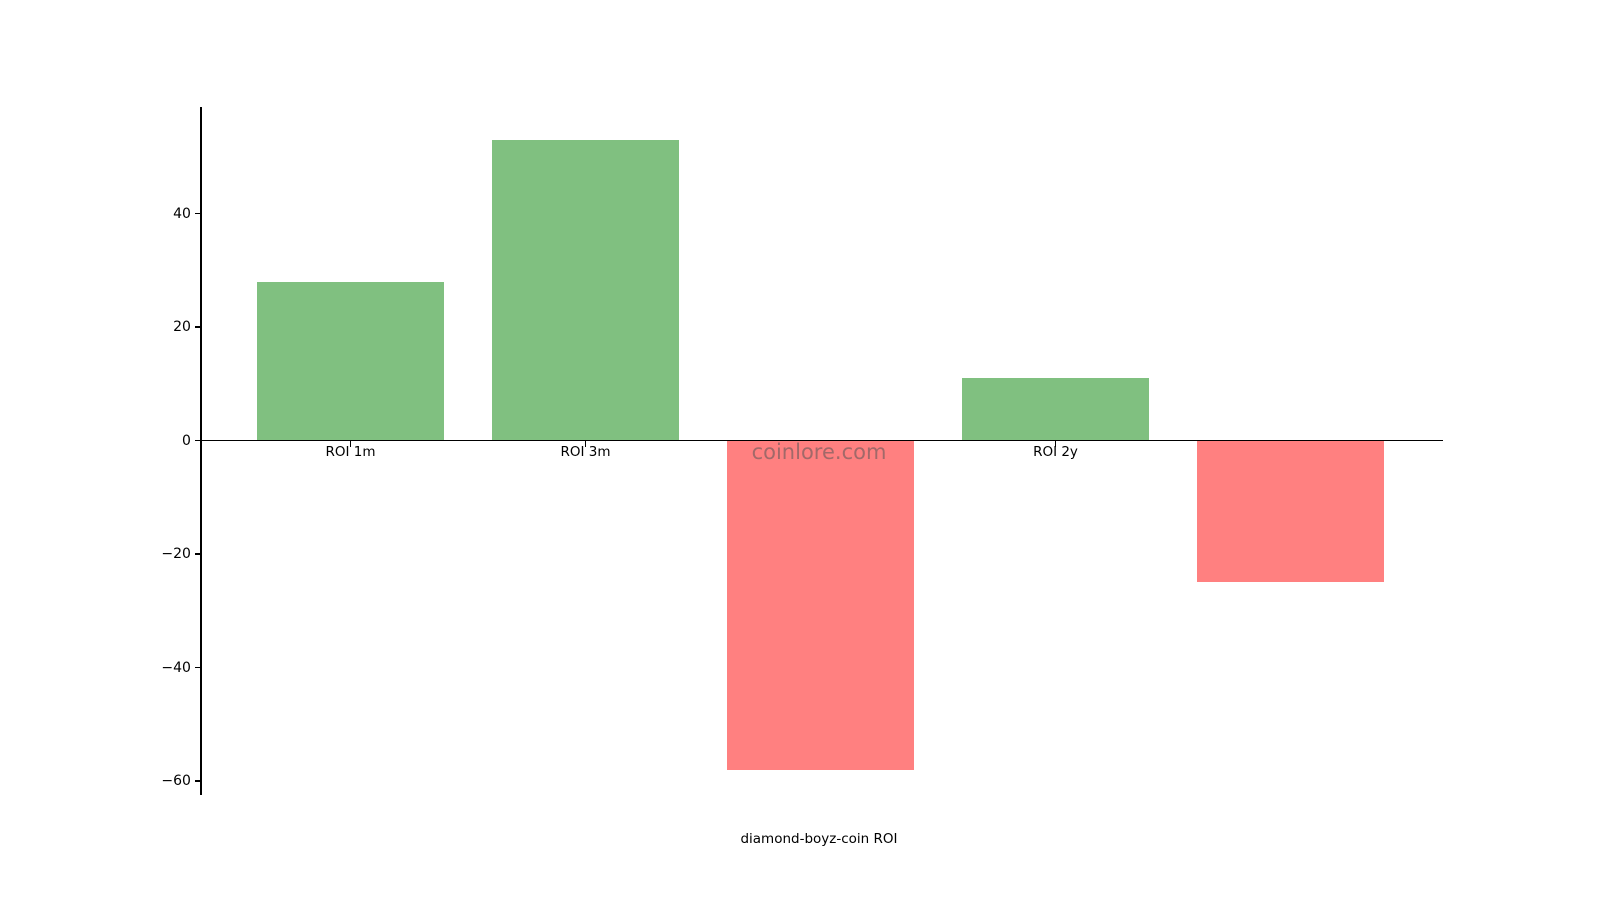  I want to click on y-tick-label: 40, so click(182, 213).